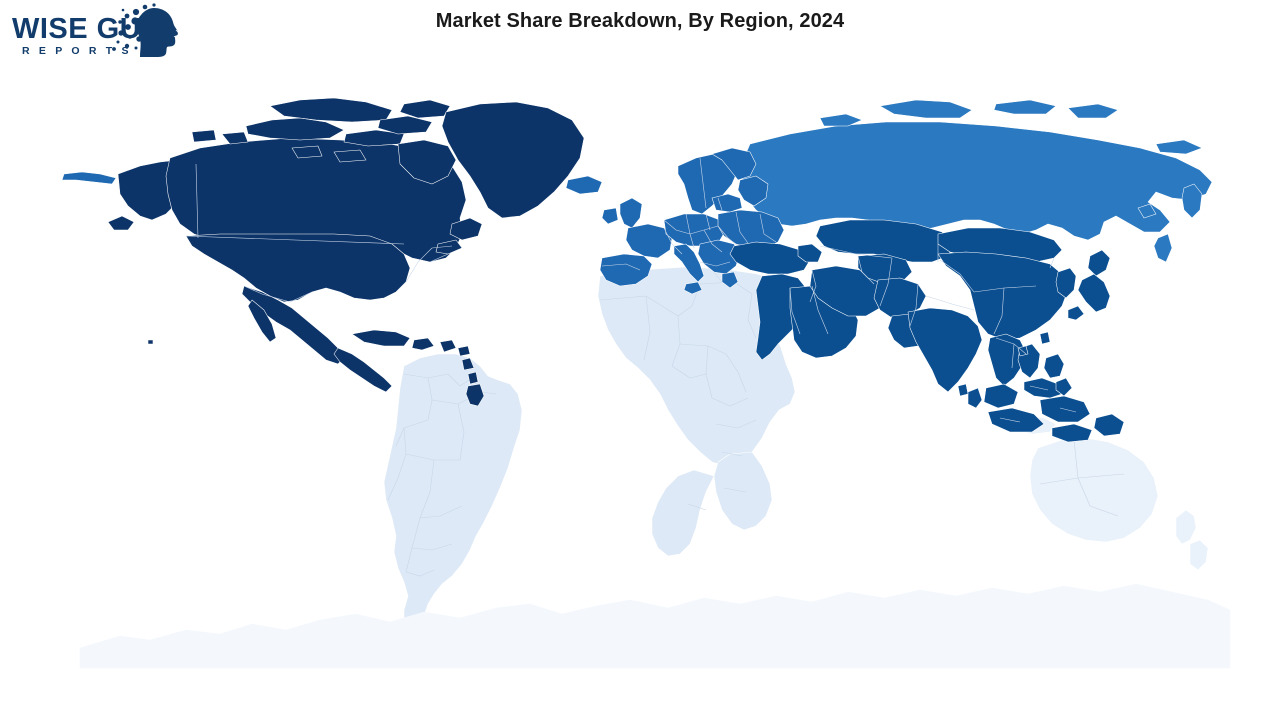 Image resolution: width=1280 pixels, height=720 pixels. Describe the element at coordinates (640, 21) in the screenshot. I see `page-title: Market Share Breakdown, By Region, 2024` at that location.